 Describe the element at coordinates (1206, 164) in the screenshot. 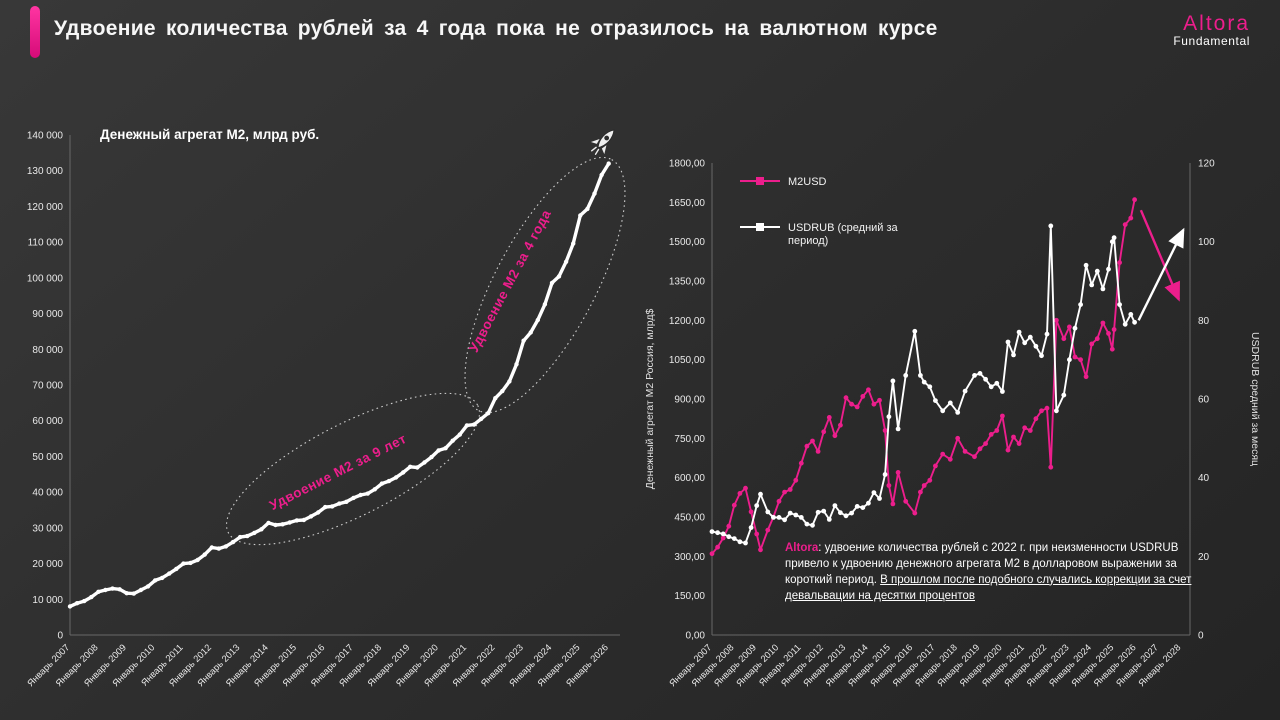

I see `svg-text: 120` at that location.